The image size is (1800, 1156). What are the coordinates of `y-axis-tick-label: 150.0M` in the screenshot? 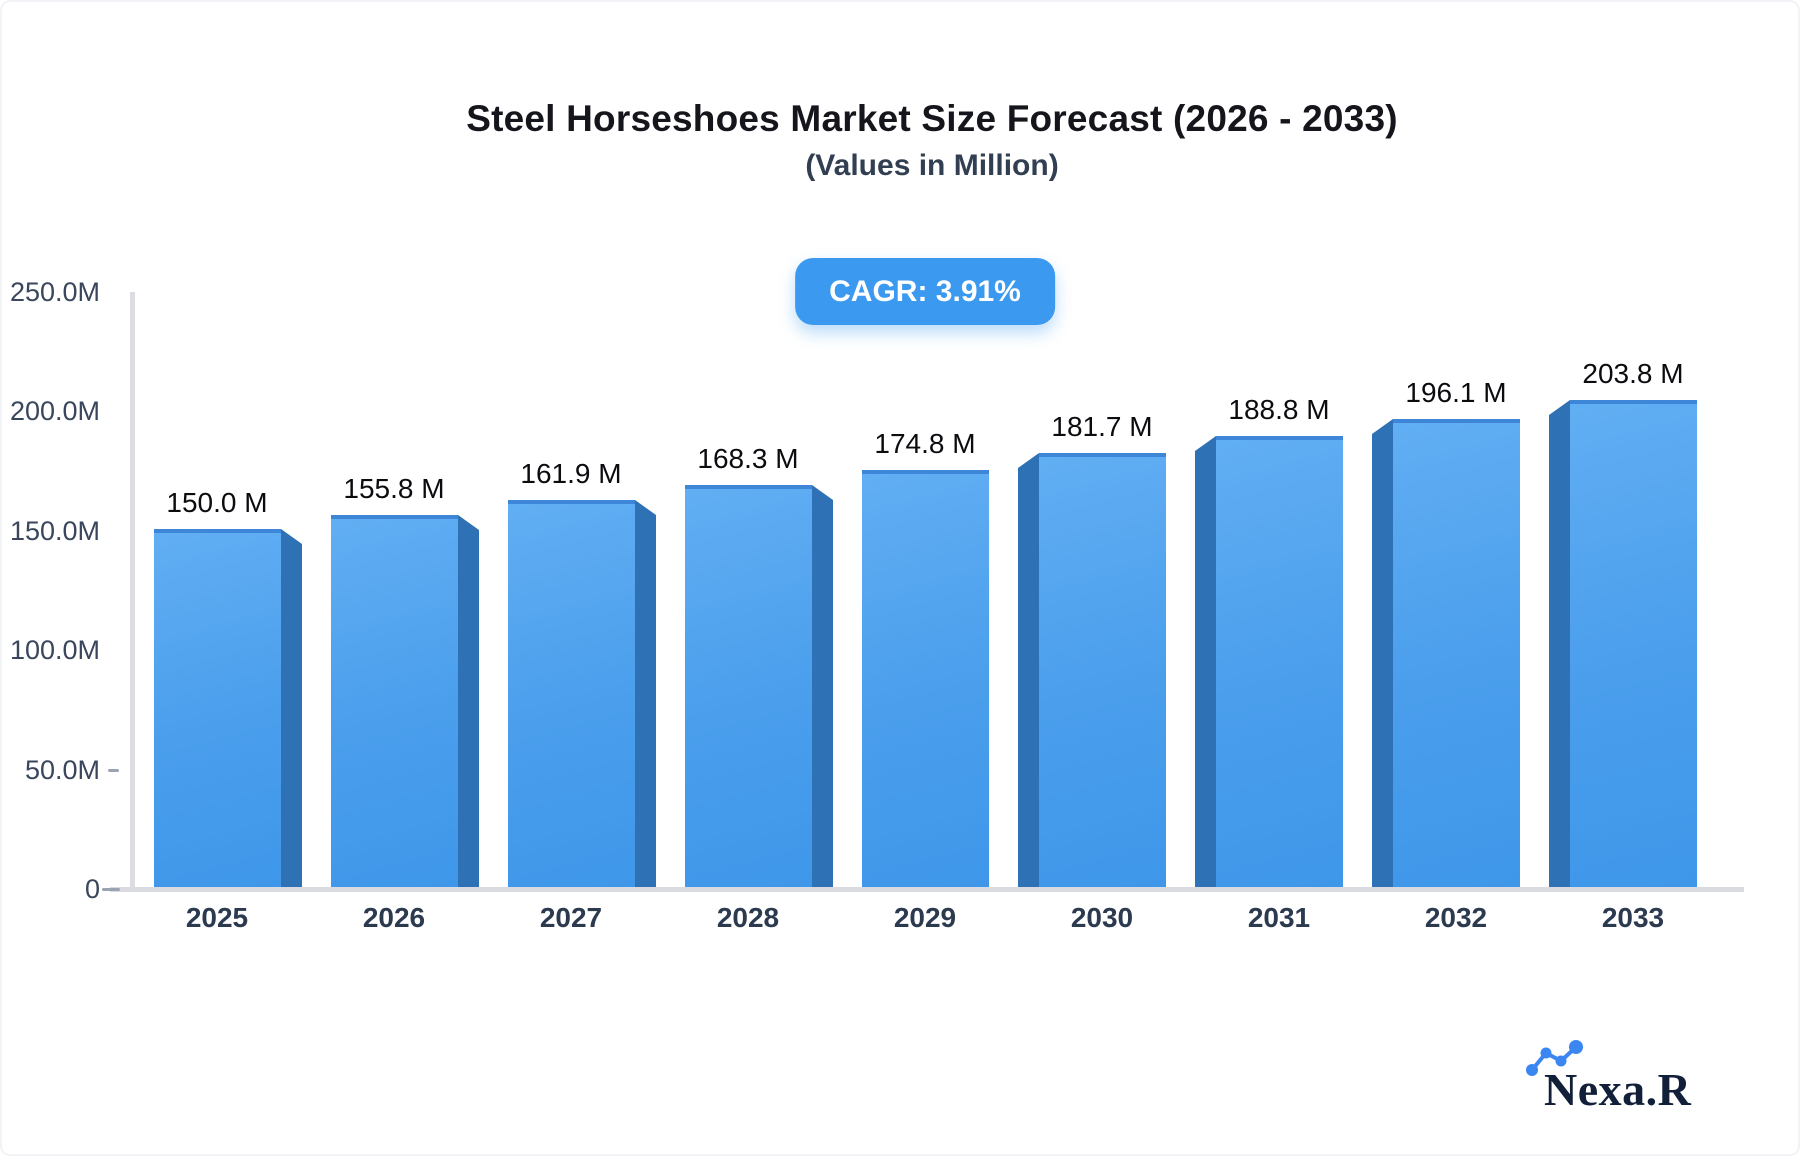 It's located at (54, 530).